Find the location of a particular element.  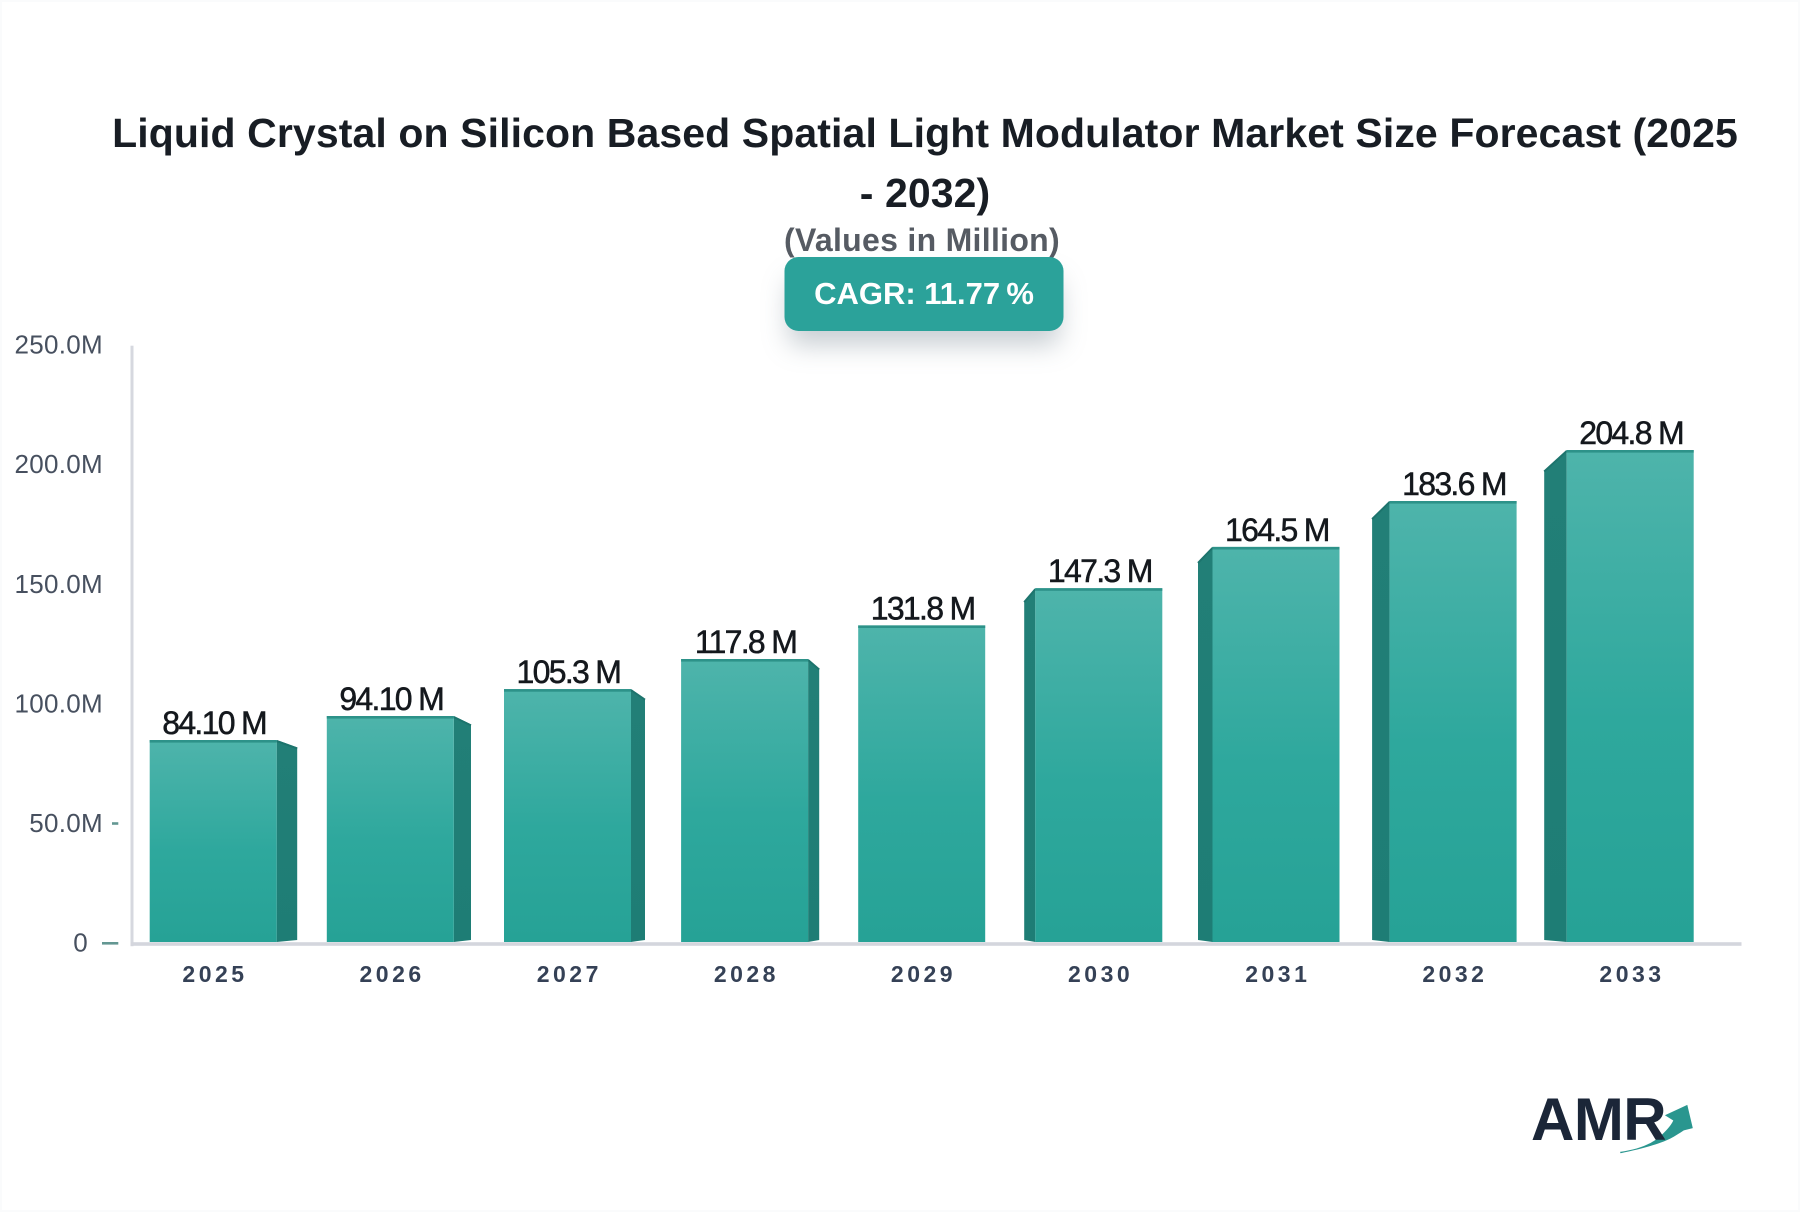

svg-text: 150.0M is located at coordinates (58, 584).